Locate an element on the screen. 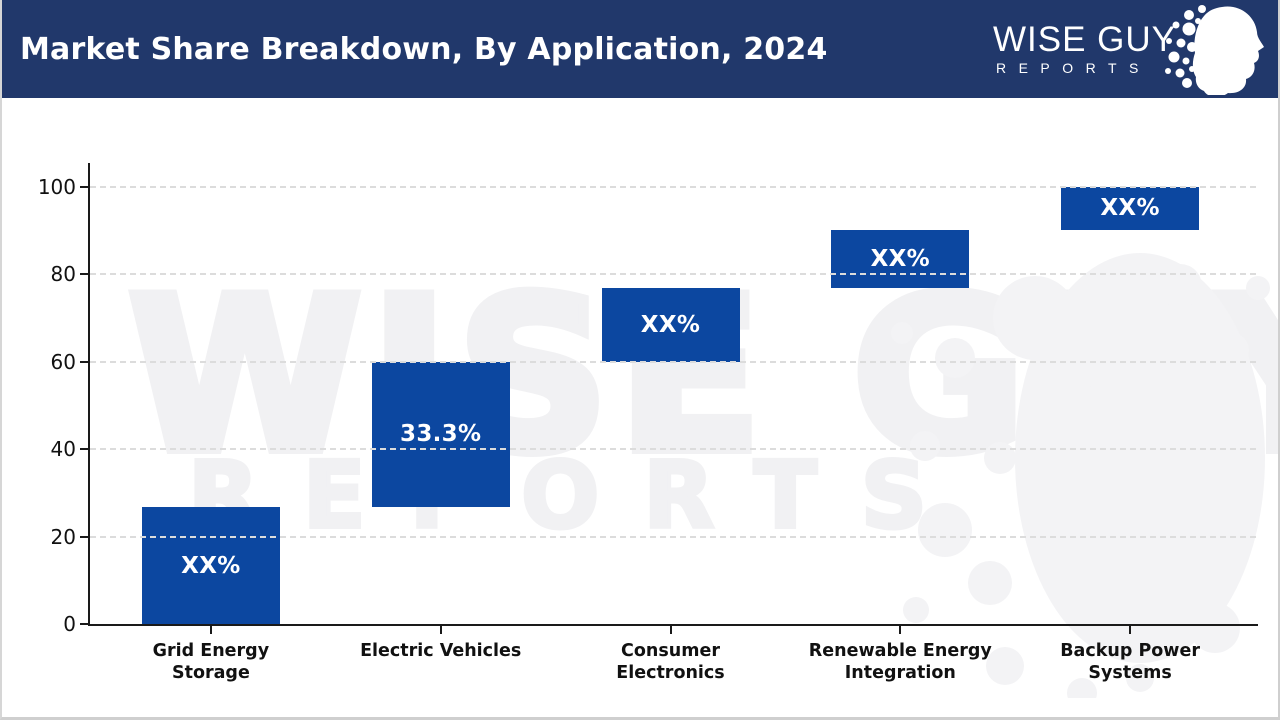 The width and height of the screenshot is (1280, 720). y-tick-label: 0 is located at coordinates (69, 624).